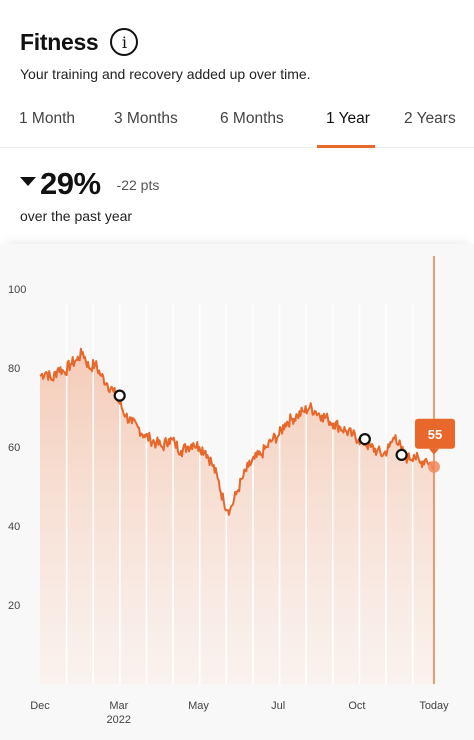 Image resolution: width=474 pixels, height=740 pixels. I want to click on change-caption: over the past year, so click(76, 216).